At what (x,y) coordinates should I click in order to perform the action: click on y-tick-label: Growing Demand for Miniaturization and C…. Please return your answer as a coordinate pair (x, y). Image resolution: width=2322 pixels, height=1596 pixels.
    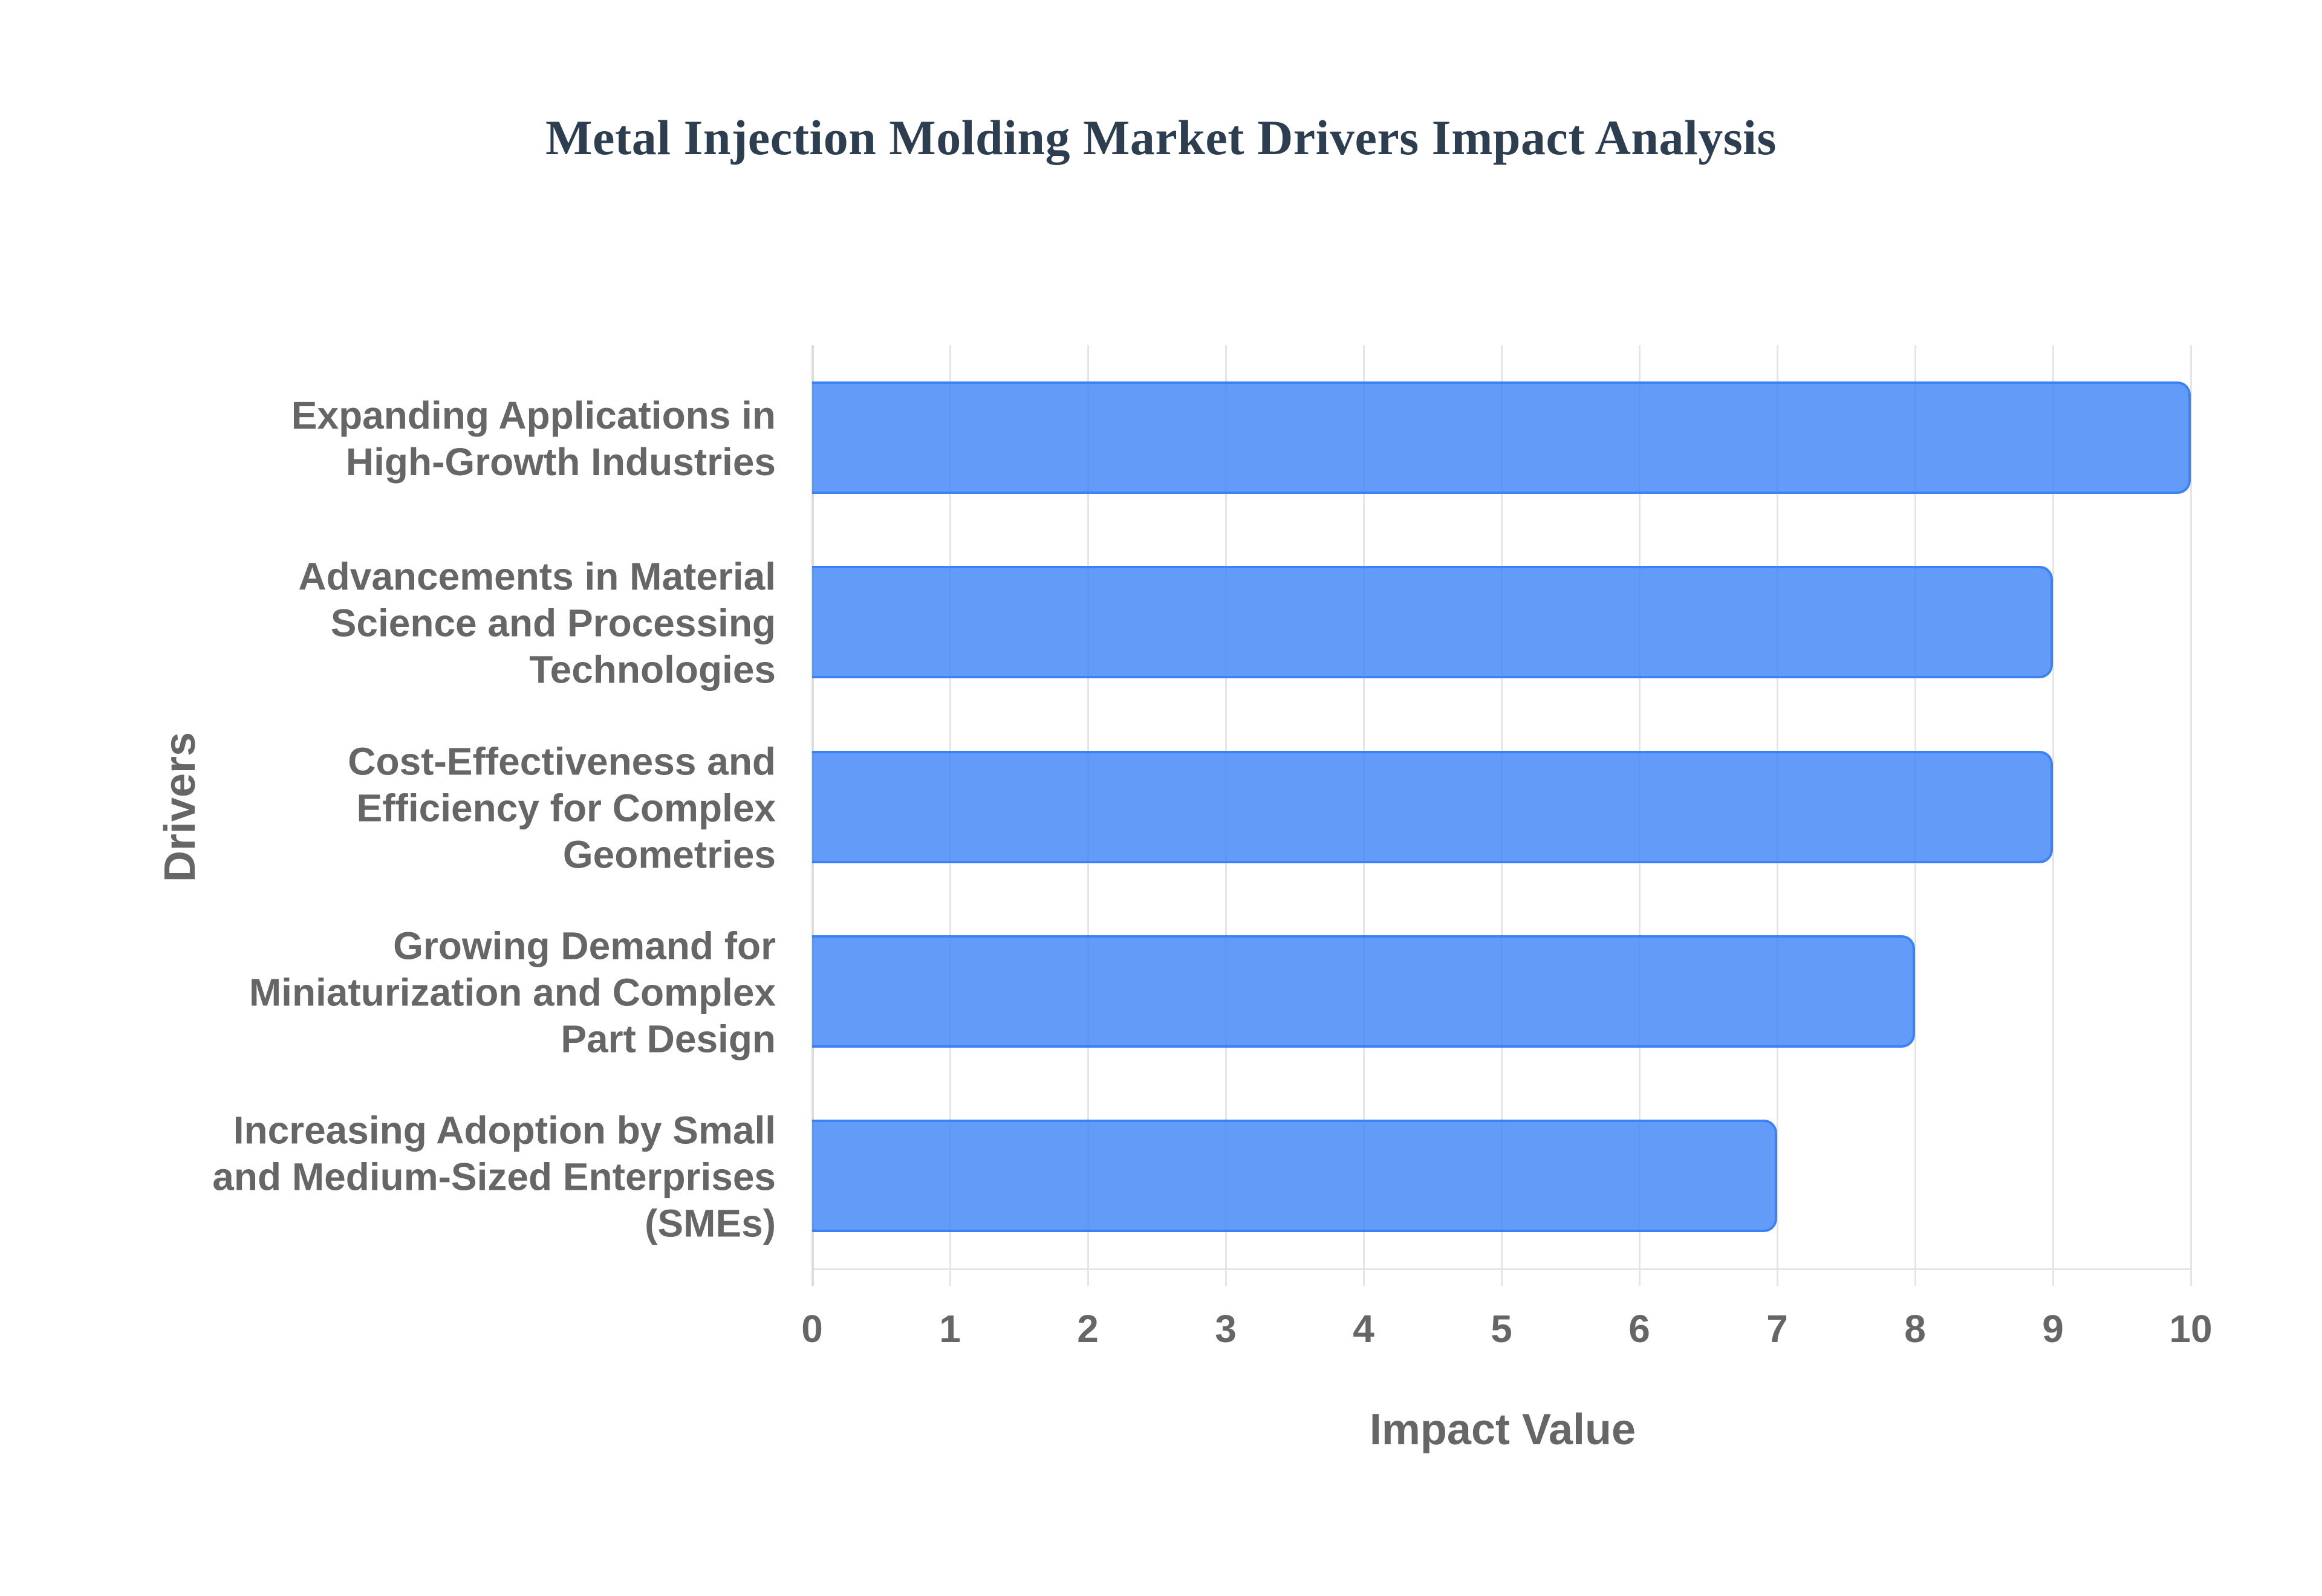
    Looking at the image, I should click on (512, 992).